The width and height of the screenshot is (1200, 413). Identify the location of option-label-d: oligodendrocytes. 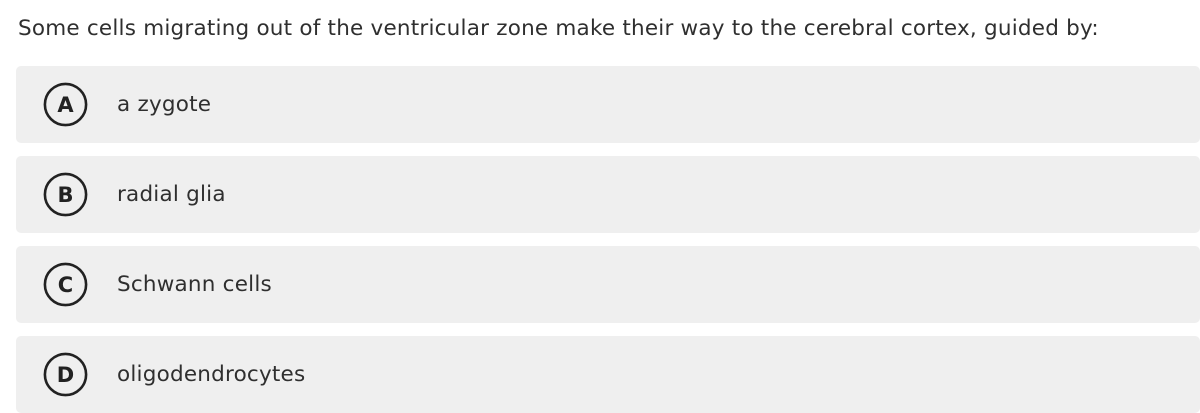
(211, 374).